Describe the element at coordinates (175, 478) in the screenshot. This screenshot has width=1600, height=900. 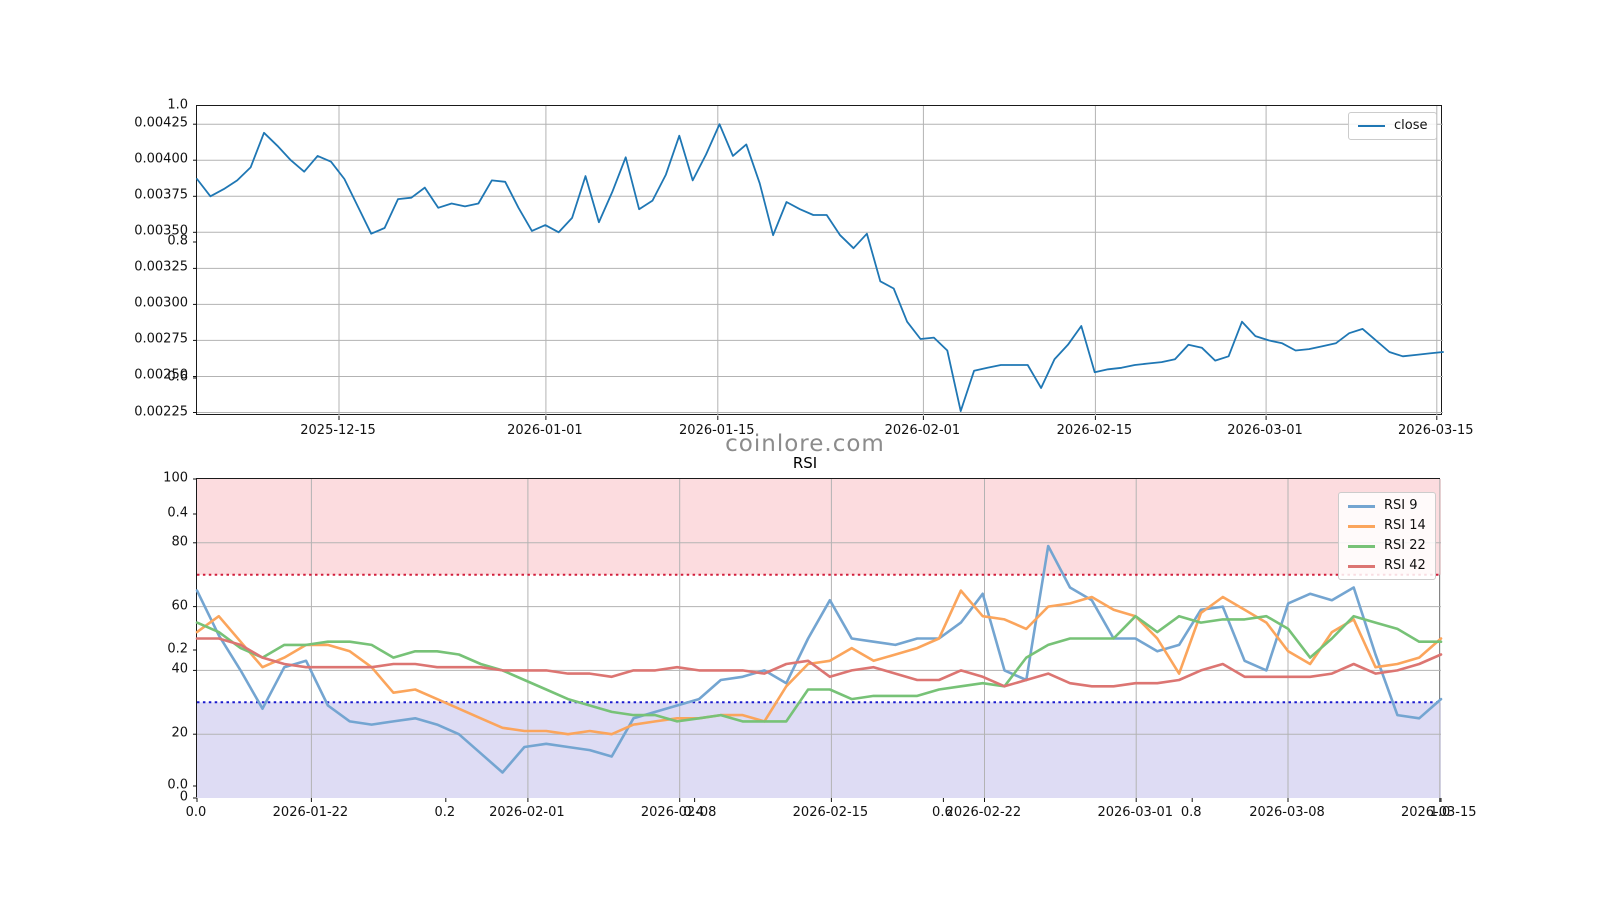
I see `rsi-y-tick-label: 100` at that location.